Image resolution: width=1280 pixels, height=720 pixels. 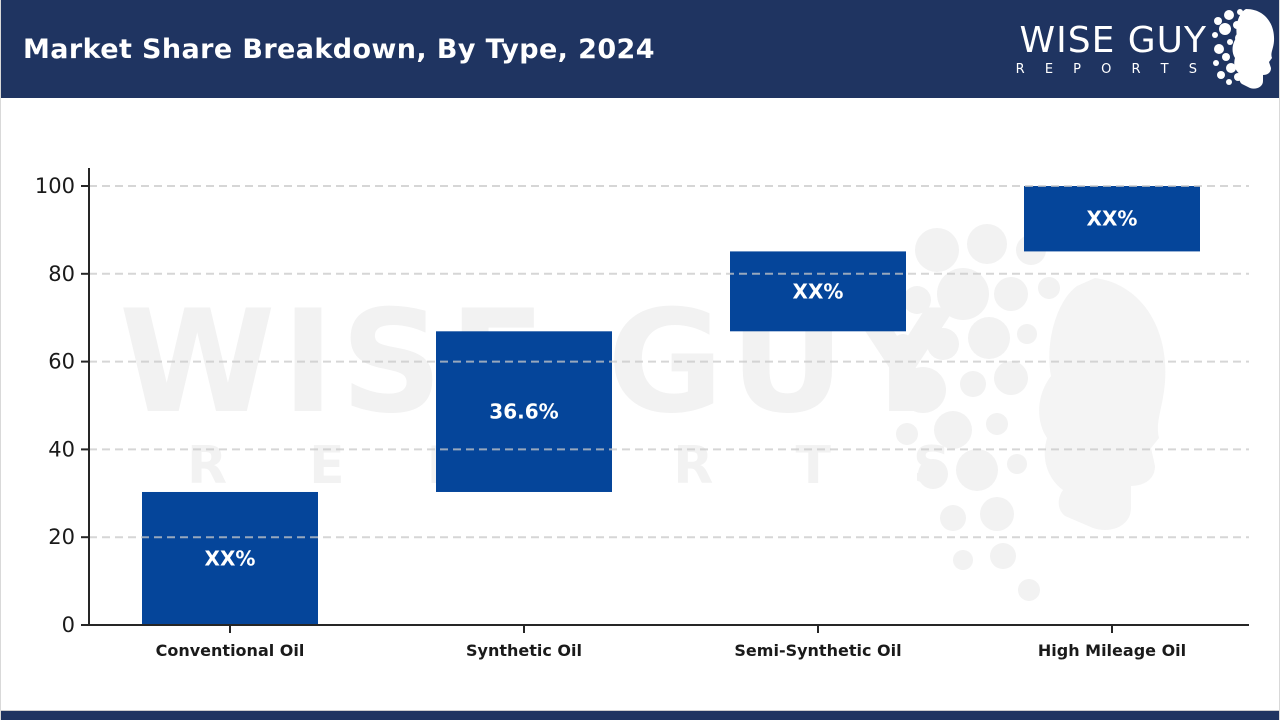 I want to click on bar-synthetic-oil, so click(x=524, y=411).